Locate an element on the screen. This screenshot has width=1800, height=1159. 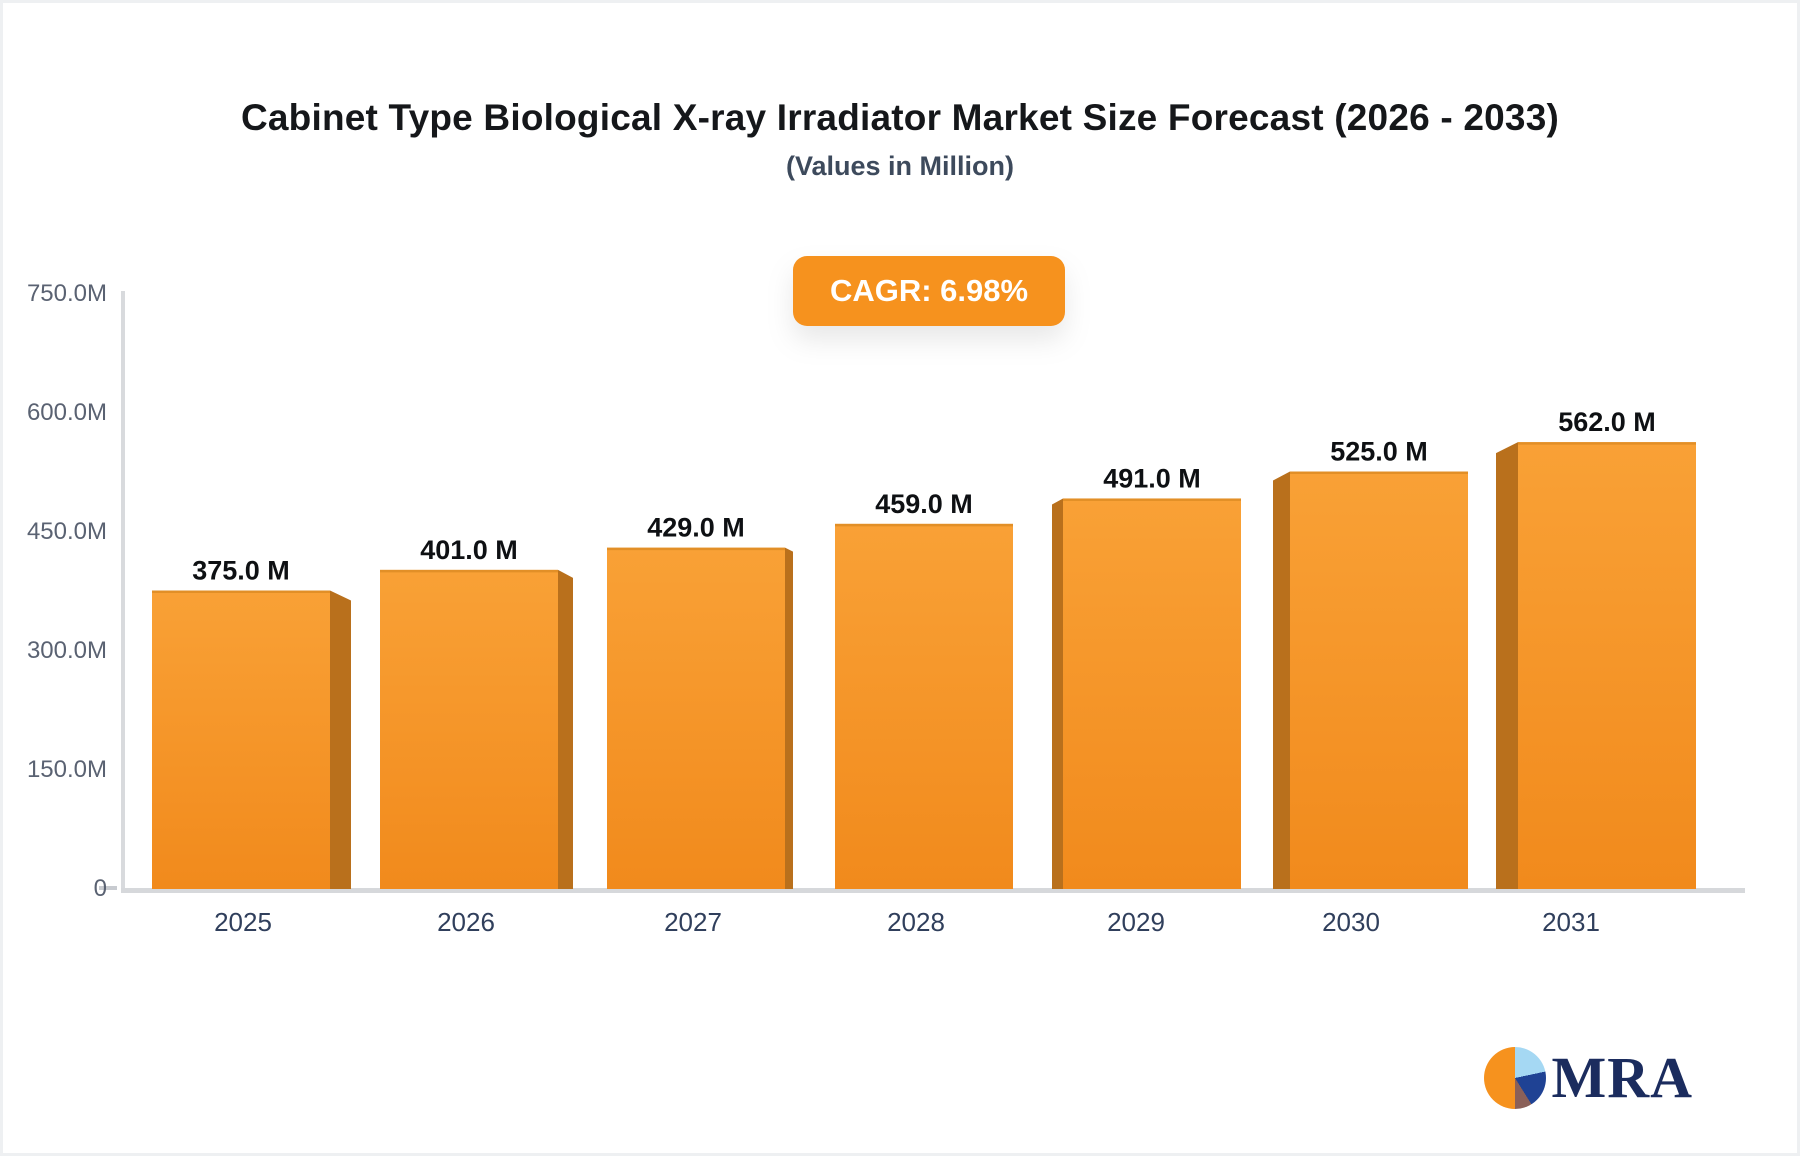
y-tick-label: 600.0M is located at coordinates (67, 412).